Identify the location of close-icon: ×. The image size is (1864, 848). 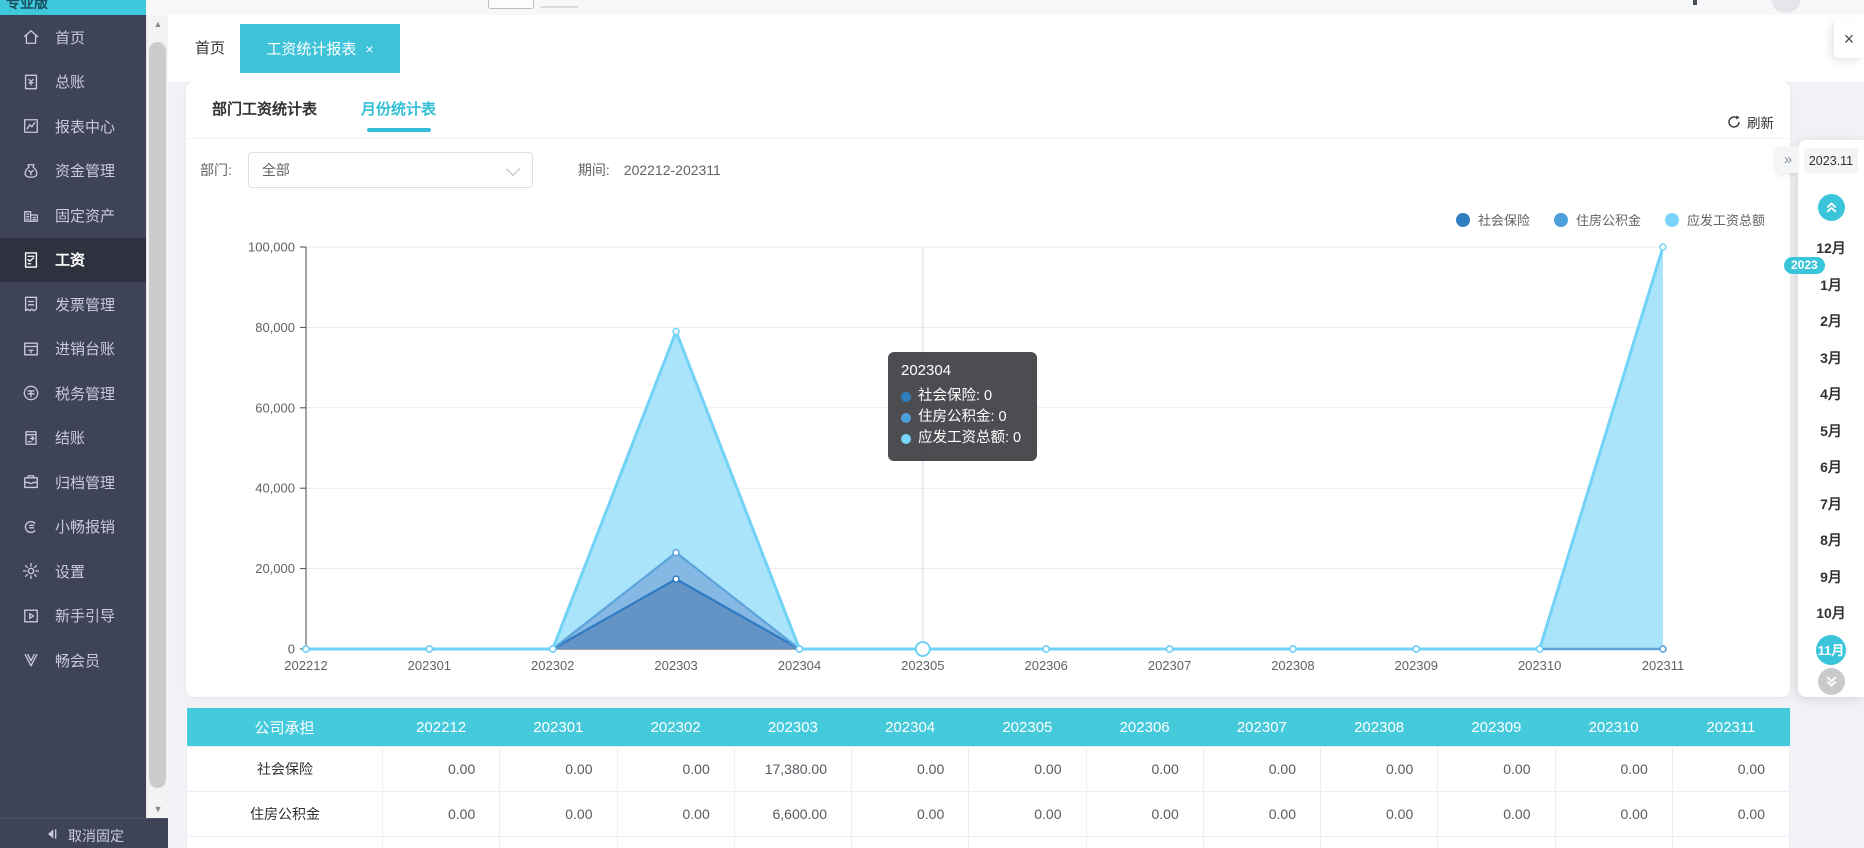
(1849, 38).